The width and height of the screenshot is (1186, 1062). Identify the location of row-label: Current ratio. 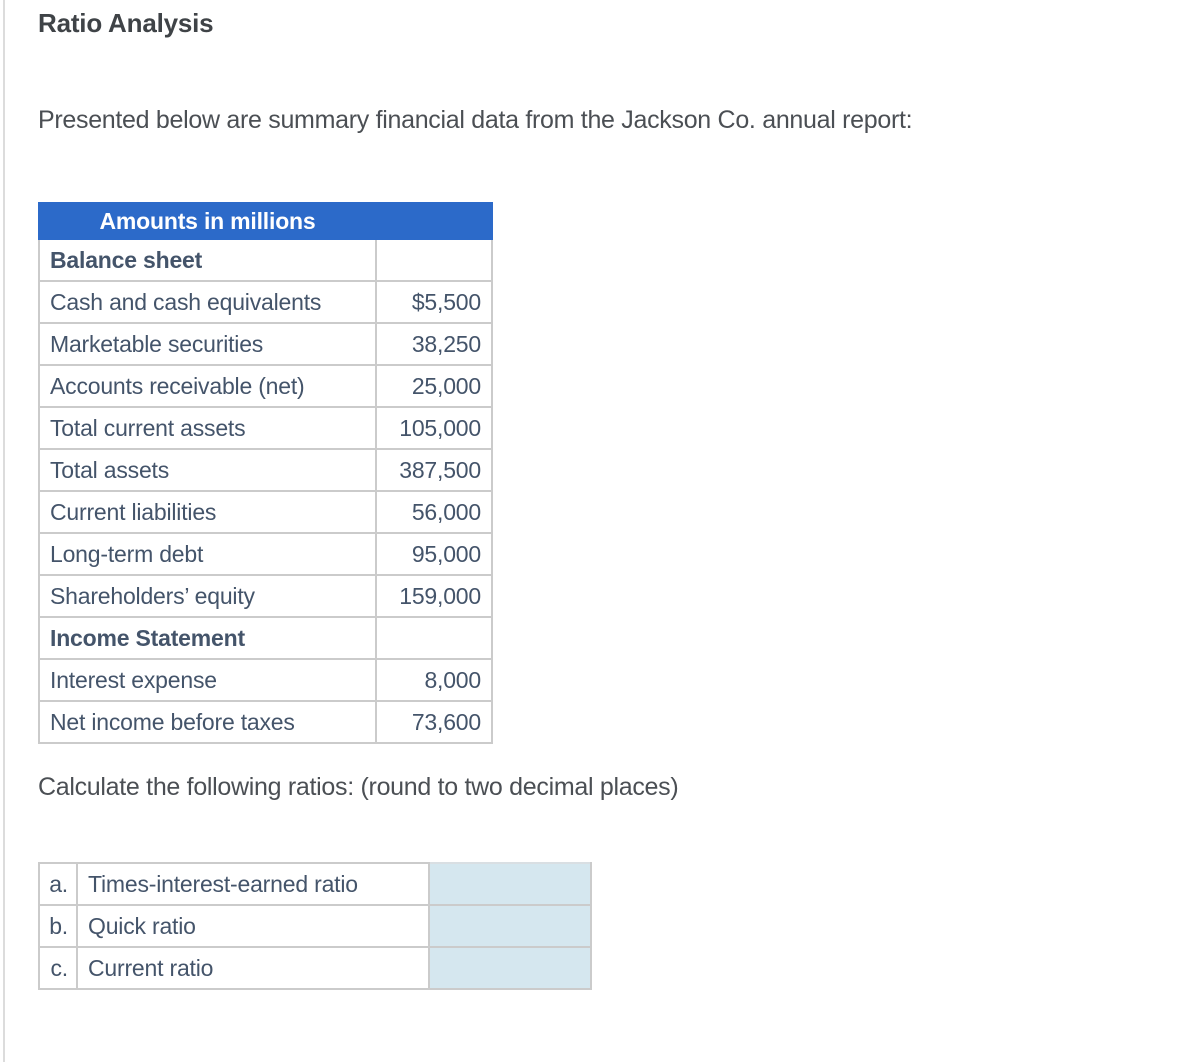
(253, 968).